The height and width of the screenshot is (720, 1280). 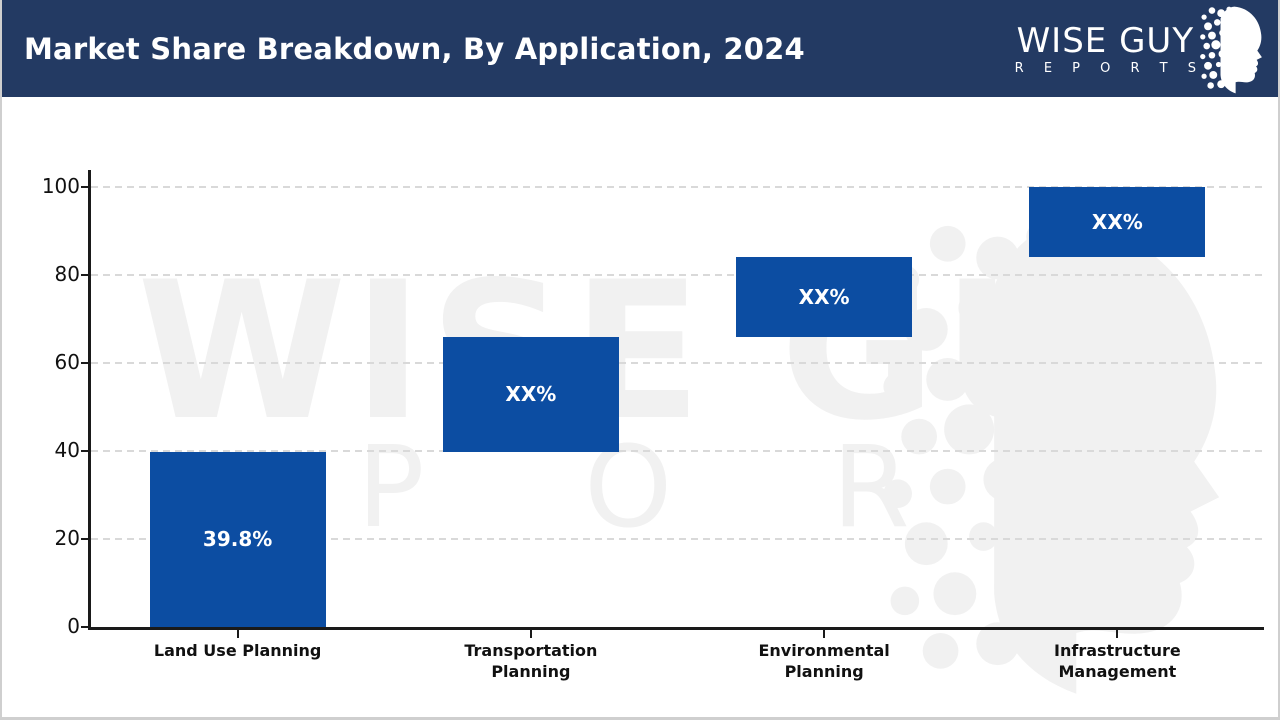 I want to click on x-tick-label: Infrastructure Management, so click(x=1117, y=661).